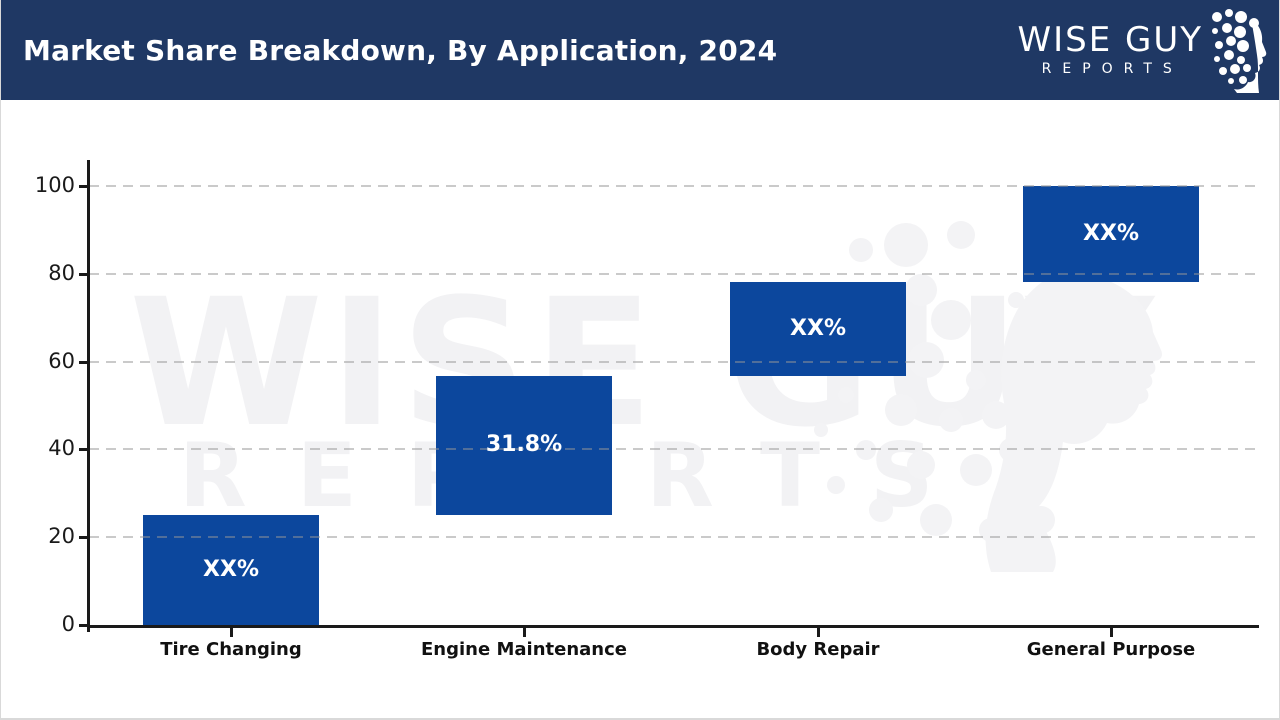 The image size is (1280, 720). I want to click on bar-engine-maintenance, so click(524, 445).